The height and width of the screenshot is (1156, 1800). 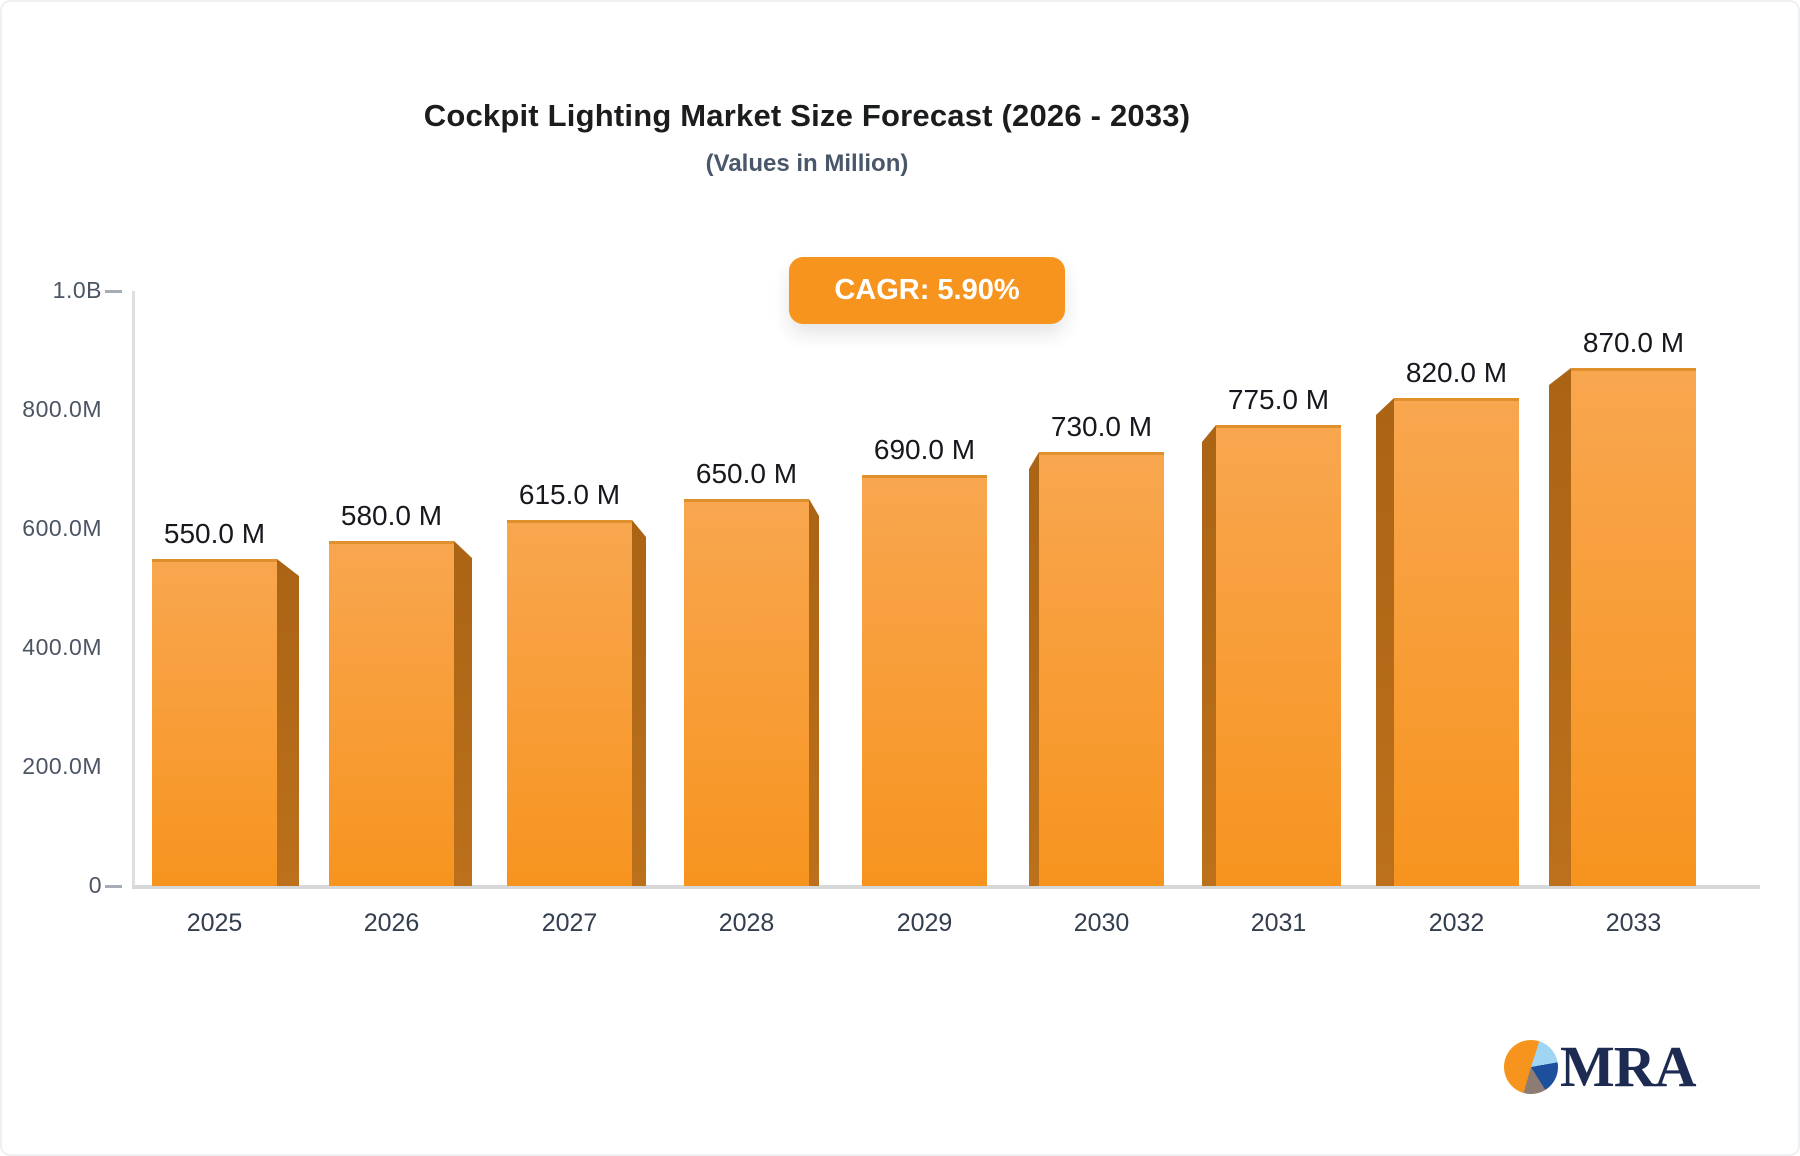 I want to click on bar-value-label: 580.0 M, so click(x=391, y=515).